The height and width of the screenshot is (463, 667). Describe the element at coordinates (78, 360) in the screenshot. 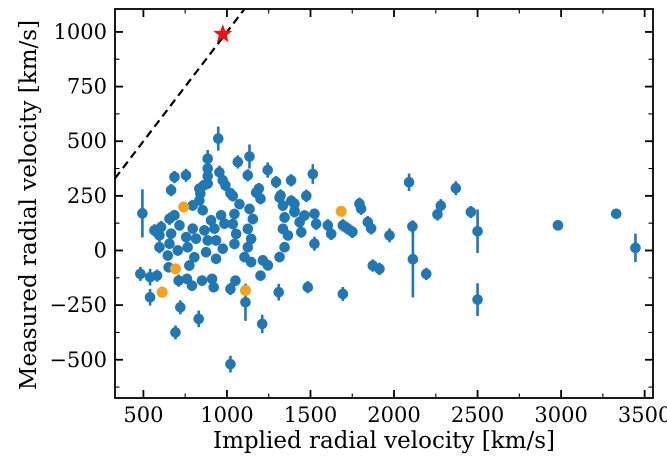

I see `y-tick-label: −500` at that location.